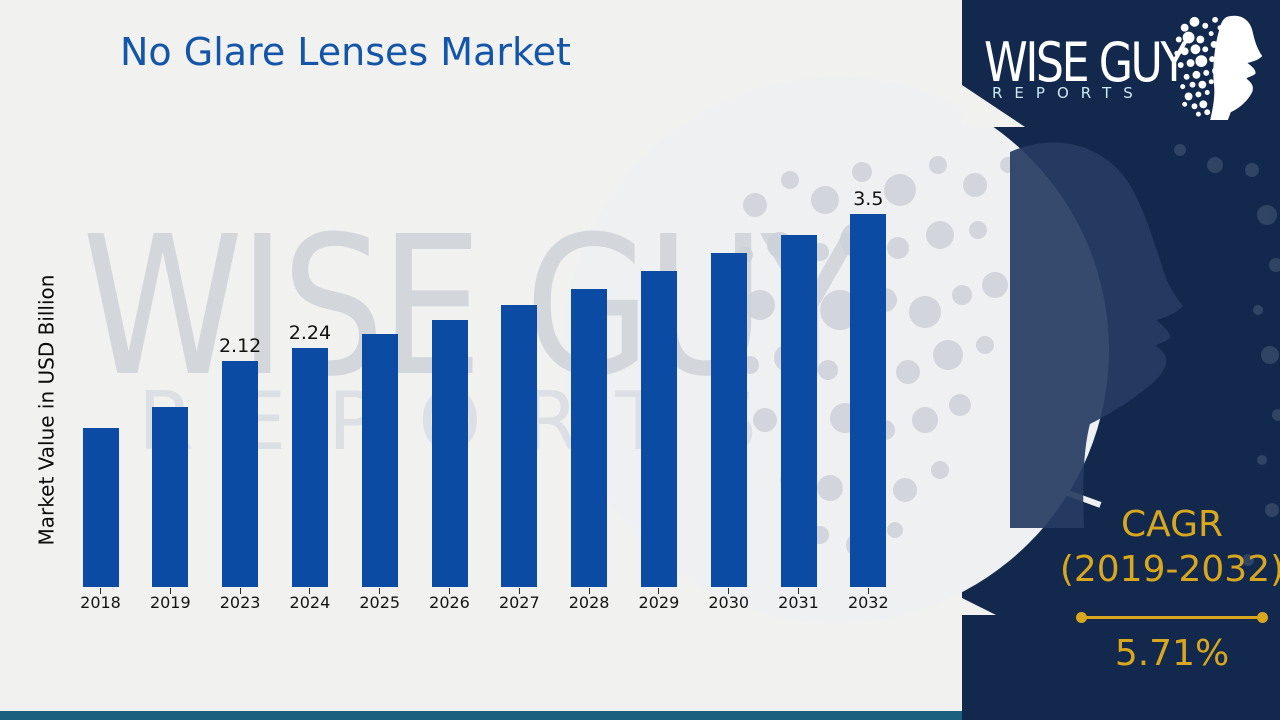  What do you see at coordinates (1081, 617) in the screenshot?
I see `cagr-line-left-dot` at bounding box center [1081, 617].